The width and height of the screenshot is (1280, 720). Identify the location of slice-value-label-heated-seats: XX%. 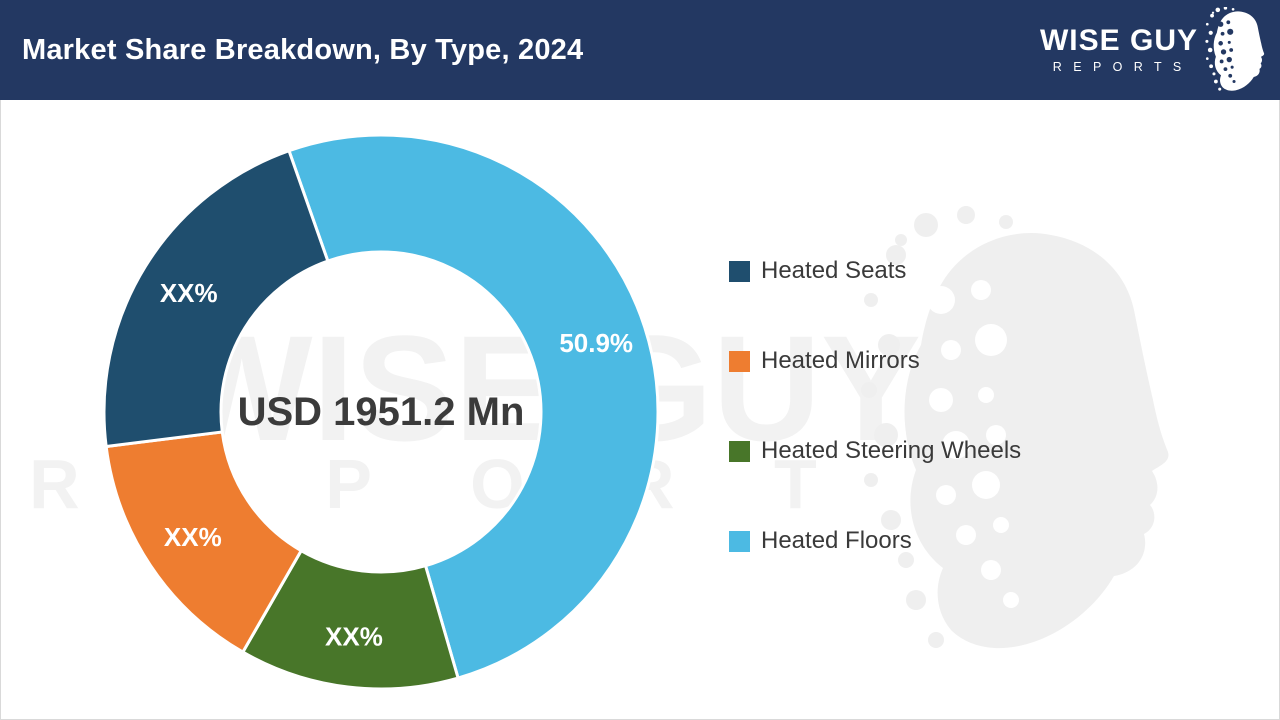
(189, 293).